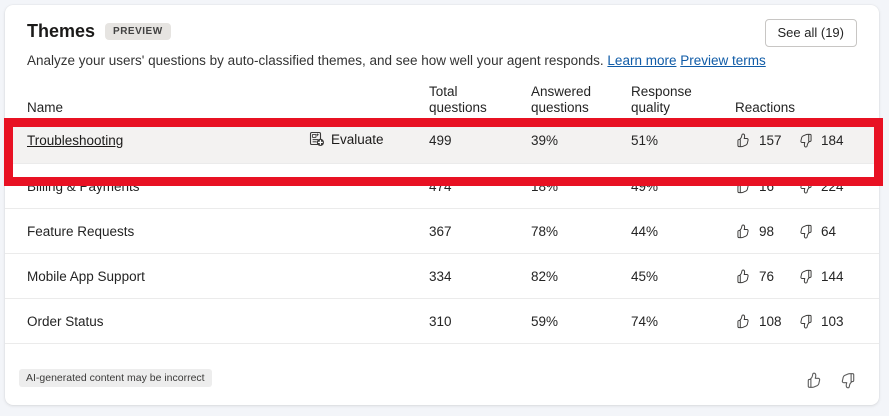 This screenshot has width=889, height=416. I want to click on evaluate-cell: Evaluate, so click(369, 140).